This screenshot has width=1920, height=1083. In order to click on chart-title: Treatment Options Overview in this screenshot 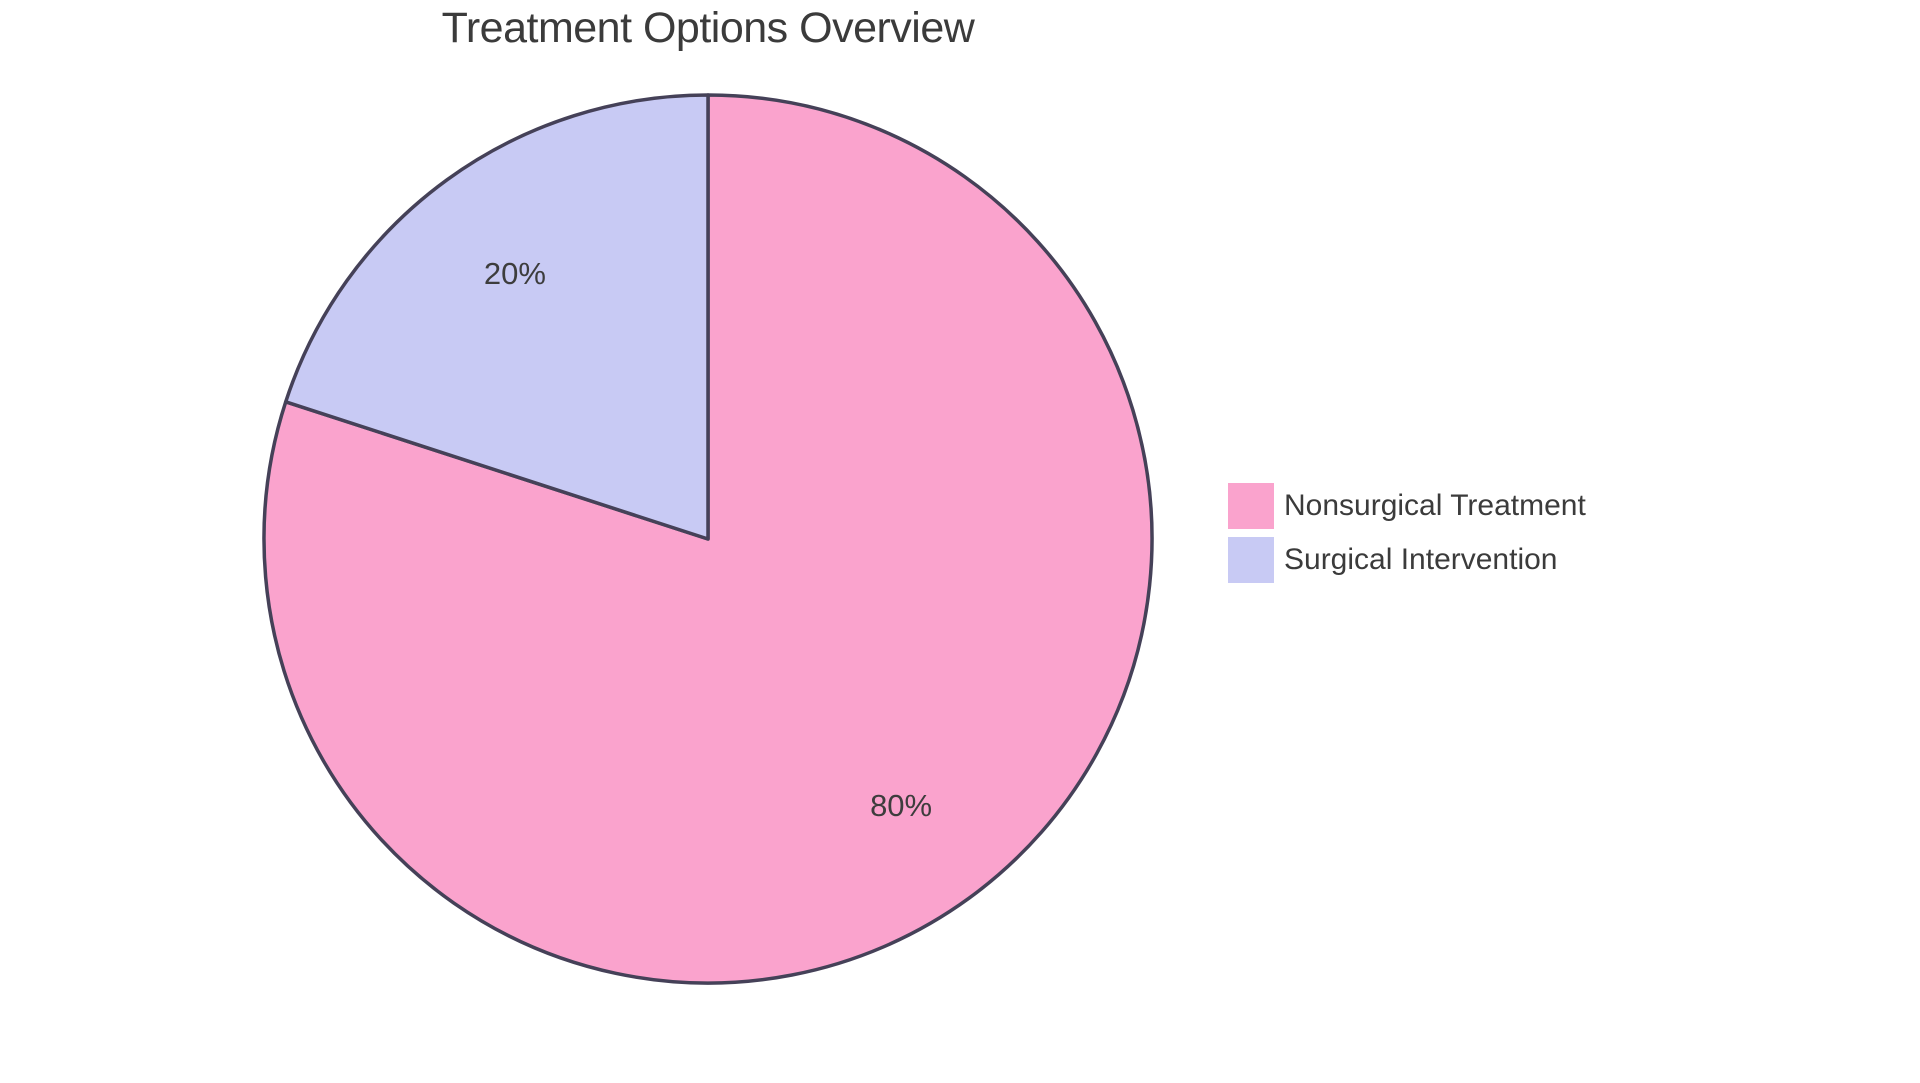, I will do `click(708, 28)`.